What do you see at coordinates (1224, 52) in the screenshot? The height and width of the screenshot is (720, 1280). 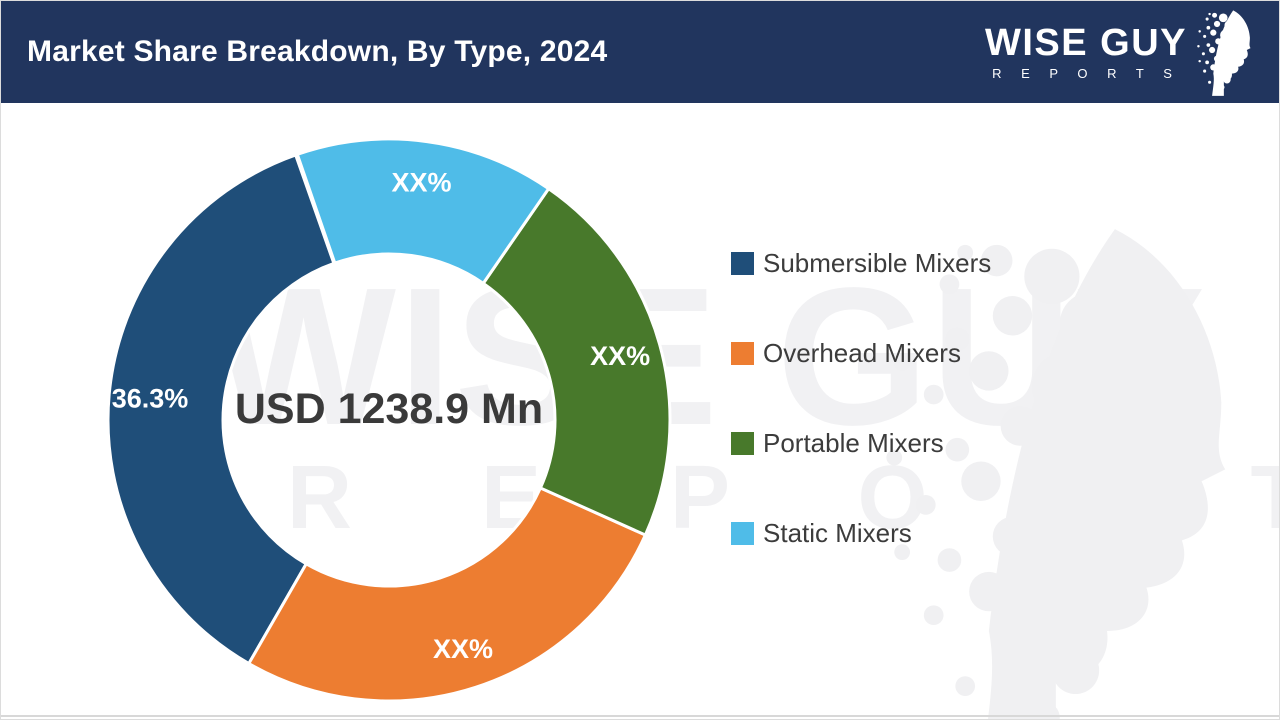 I see `brand-face-icon` at bounding box center [1224, 52].